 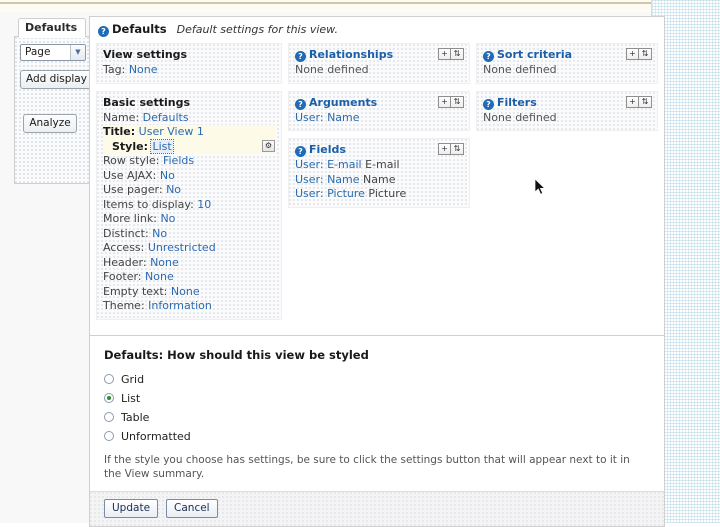 What do you see at coordinates (204, 204) in the screenshot?
I see `row-value: 10` at bounding box center [204, 204].